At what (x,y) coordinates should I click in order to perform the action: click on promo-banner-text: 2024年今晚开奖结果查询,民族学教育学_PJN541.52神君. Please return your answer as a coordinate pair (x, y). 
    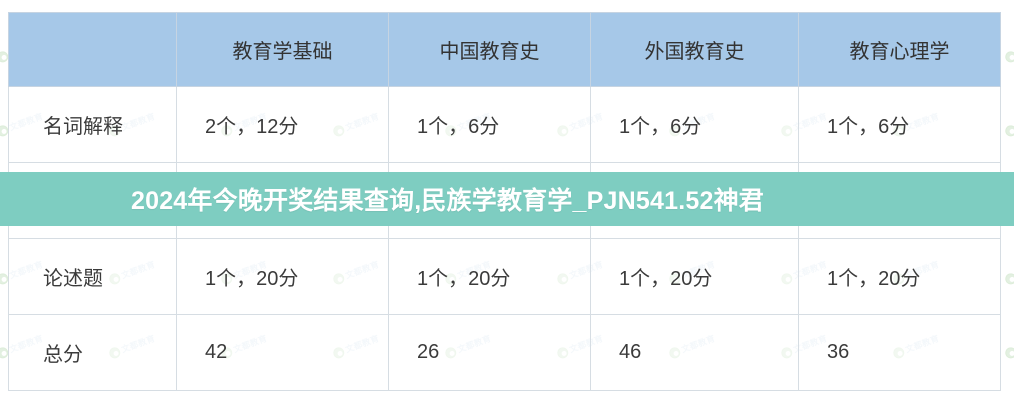
    Looking at the image, I should click on (447, 201).